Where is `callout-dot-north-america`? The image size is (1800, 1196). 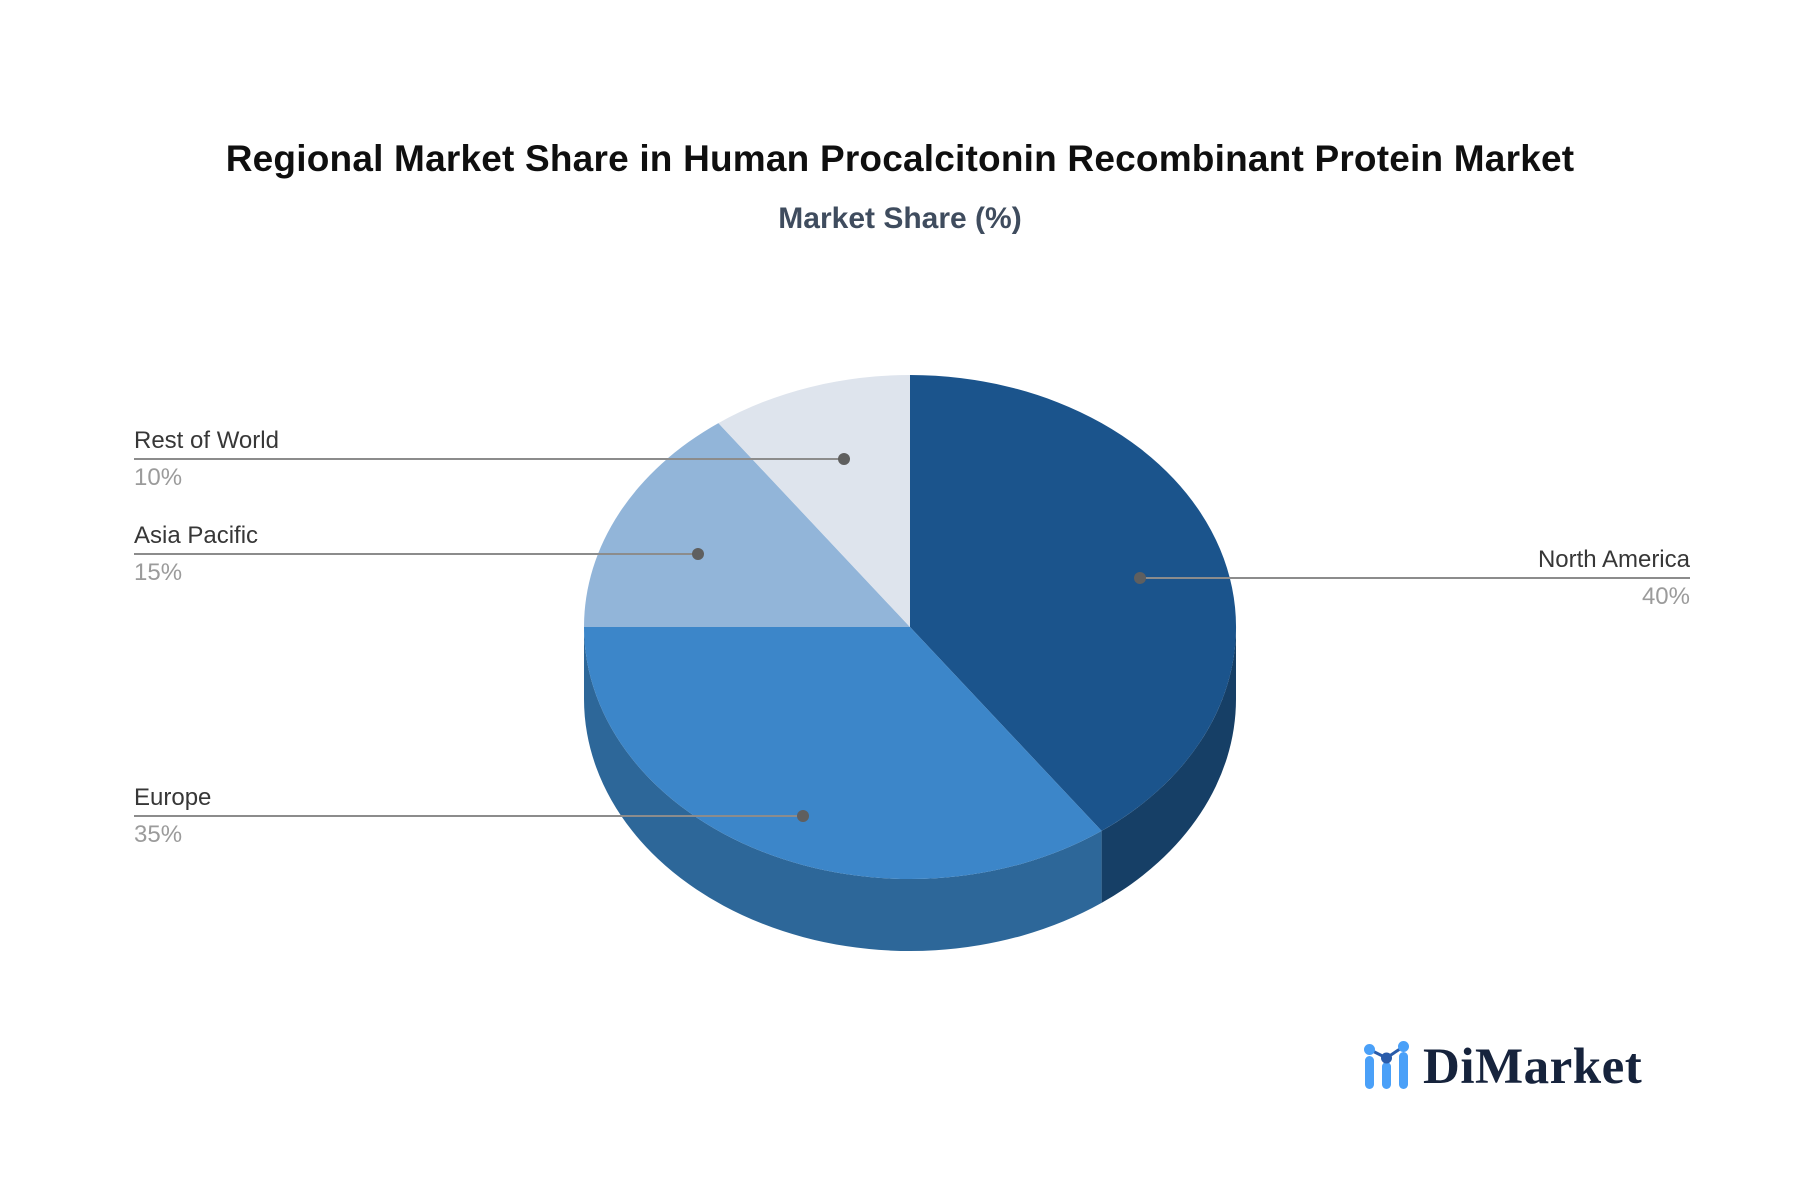
callout-dot-north-america is located at coordinates (1140, 578).